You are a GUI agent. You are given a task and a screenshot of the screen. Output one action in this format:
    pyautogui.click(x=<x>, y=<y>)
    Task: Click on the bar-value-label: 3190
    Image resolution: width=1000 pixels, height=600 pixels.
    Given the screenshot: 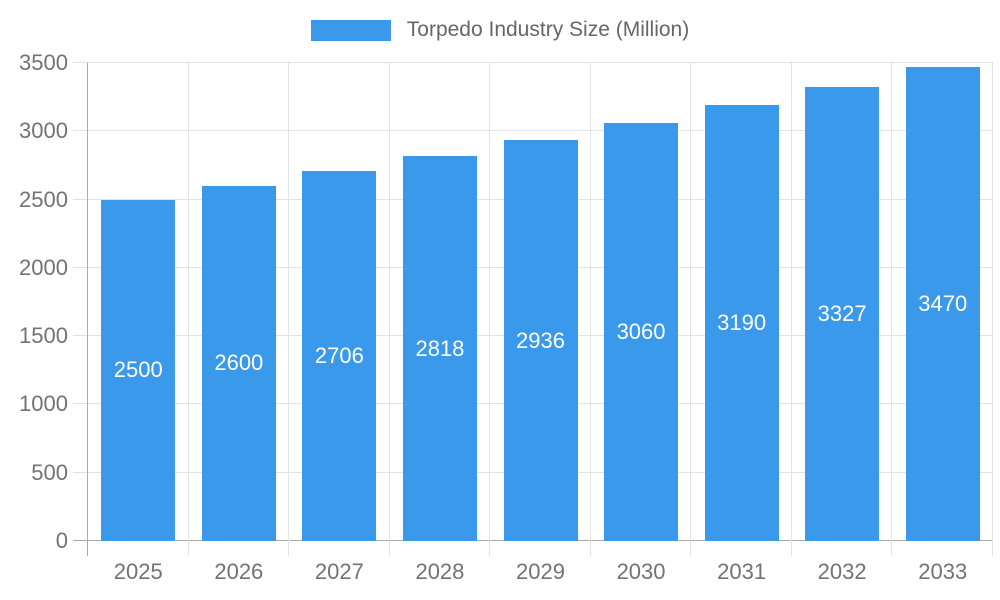 What is the action you would take?
    pyautogui.click(x=742, y=323)
    